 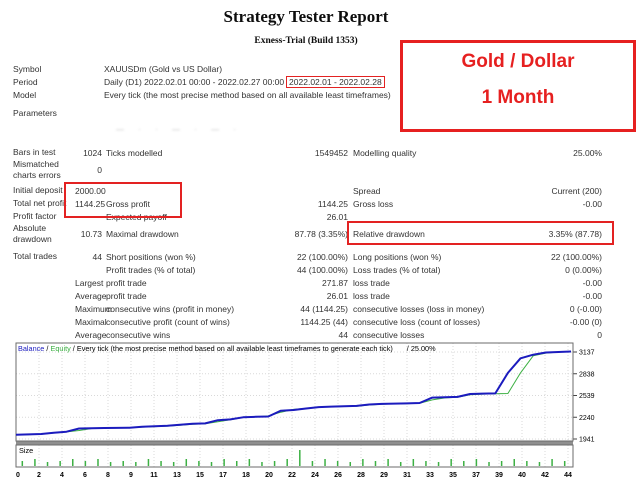 What do you see at coordinates (138, 334) in the screenshot?
I see `stat-label: consecutive wins` at bounding box center [138, 334].